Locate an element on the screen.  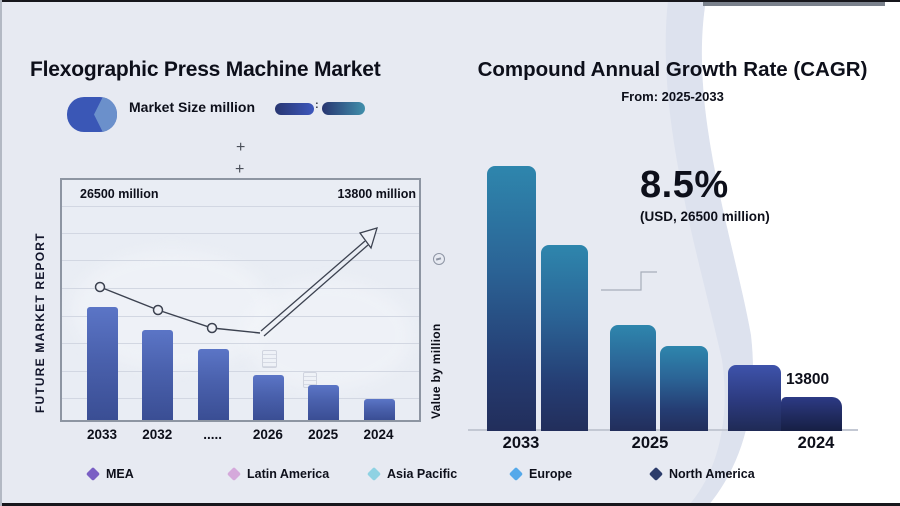
legend-item-north-america: North America is located at coordinates (701, 474).